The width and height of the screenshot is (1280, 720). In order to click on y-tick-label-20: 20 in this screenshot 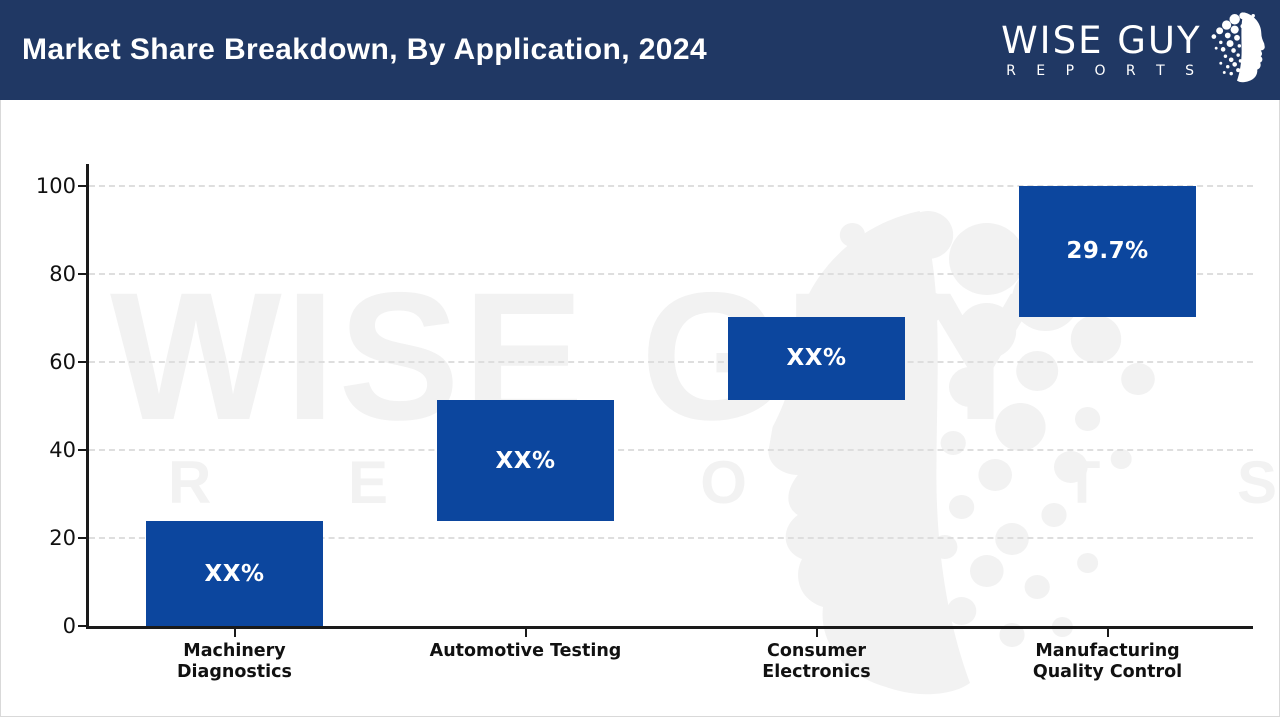, I will do `click(62, 538)`.